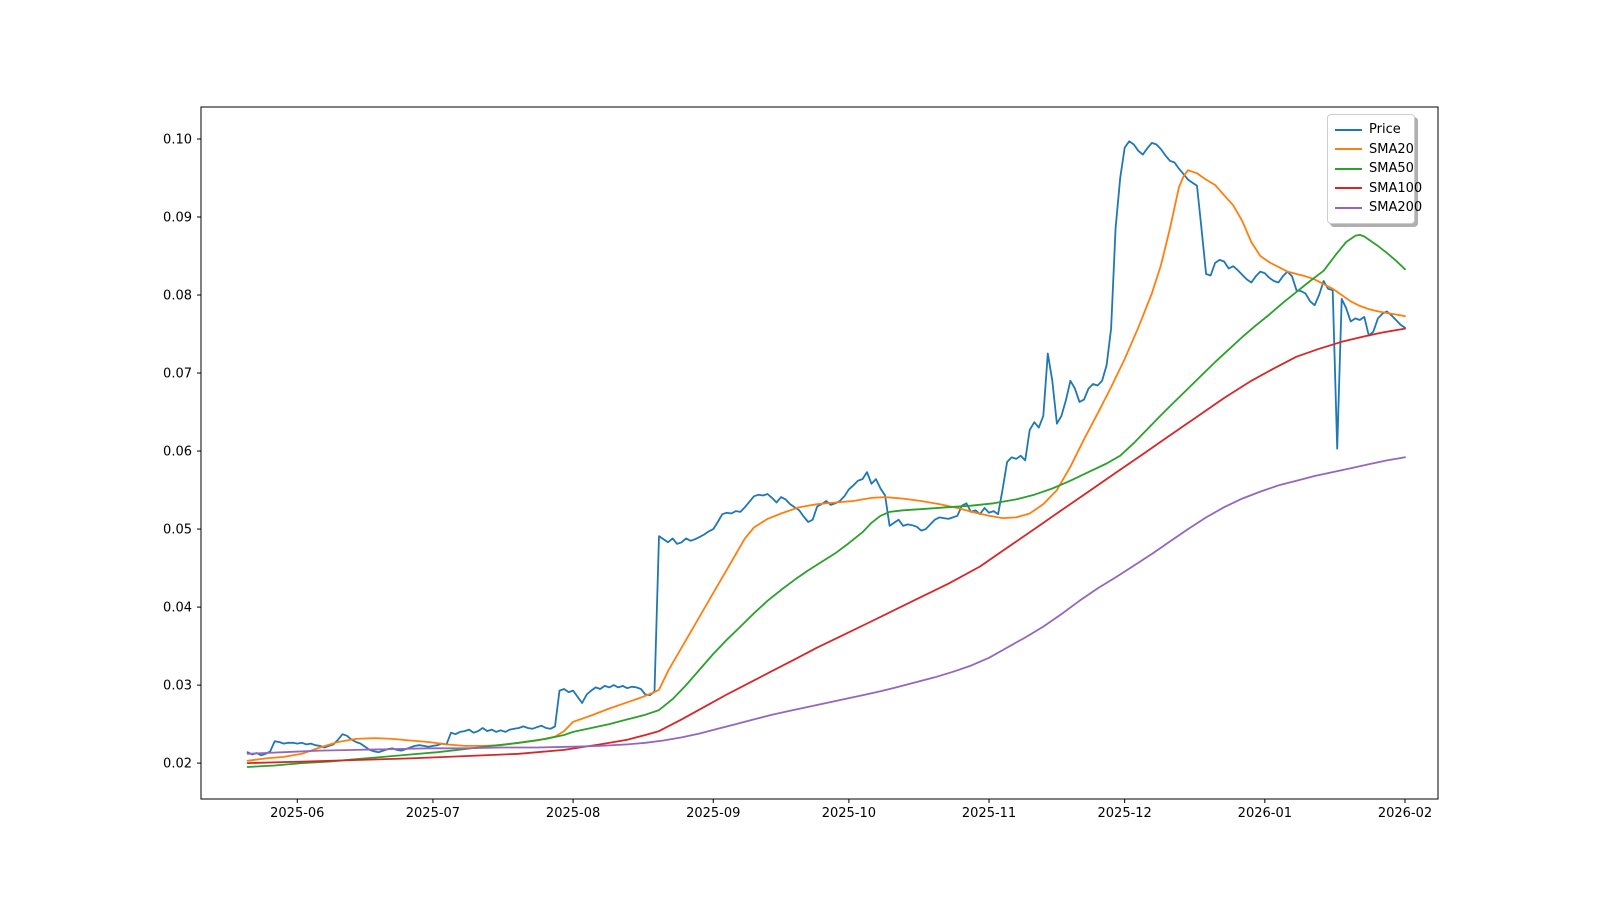 This screenshot has height=900, width=1600. I want to click on legend-entry-sma50: SMA50, so click(1374, 169).